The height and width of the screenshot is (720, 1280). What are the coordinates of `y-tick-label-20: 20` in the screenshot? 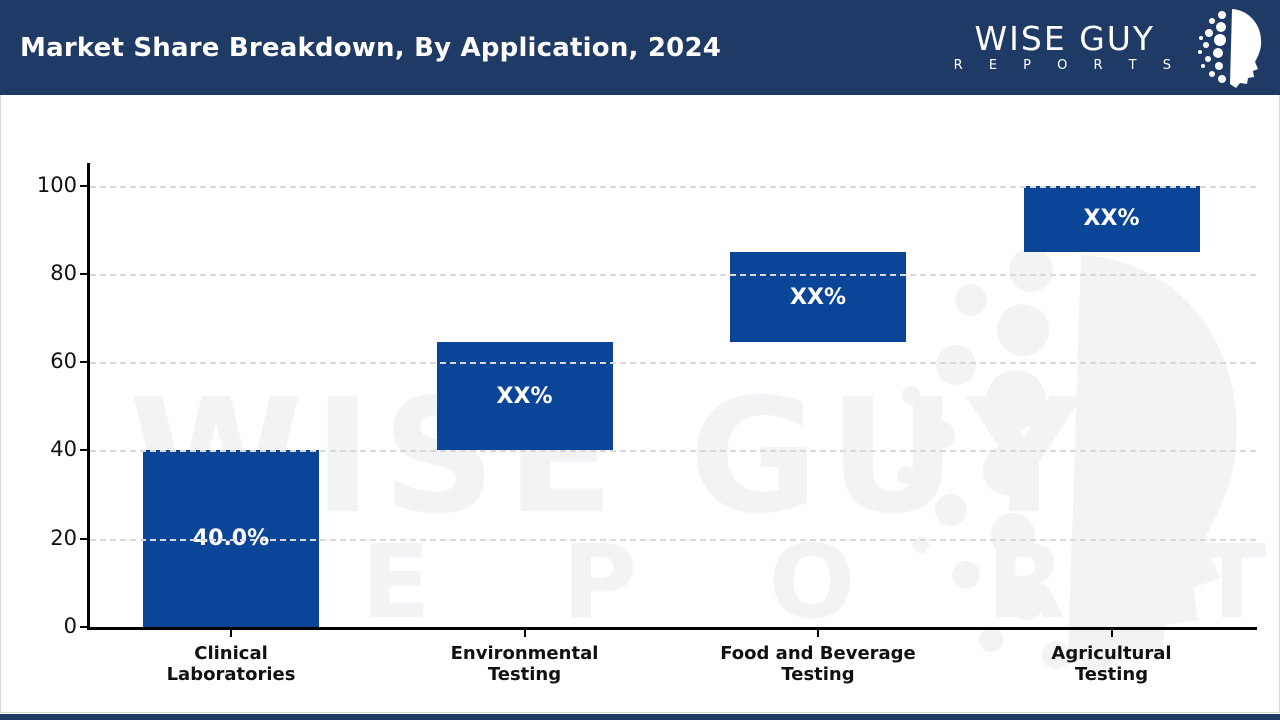 It's located at (63, 537).